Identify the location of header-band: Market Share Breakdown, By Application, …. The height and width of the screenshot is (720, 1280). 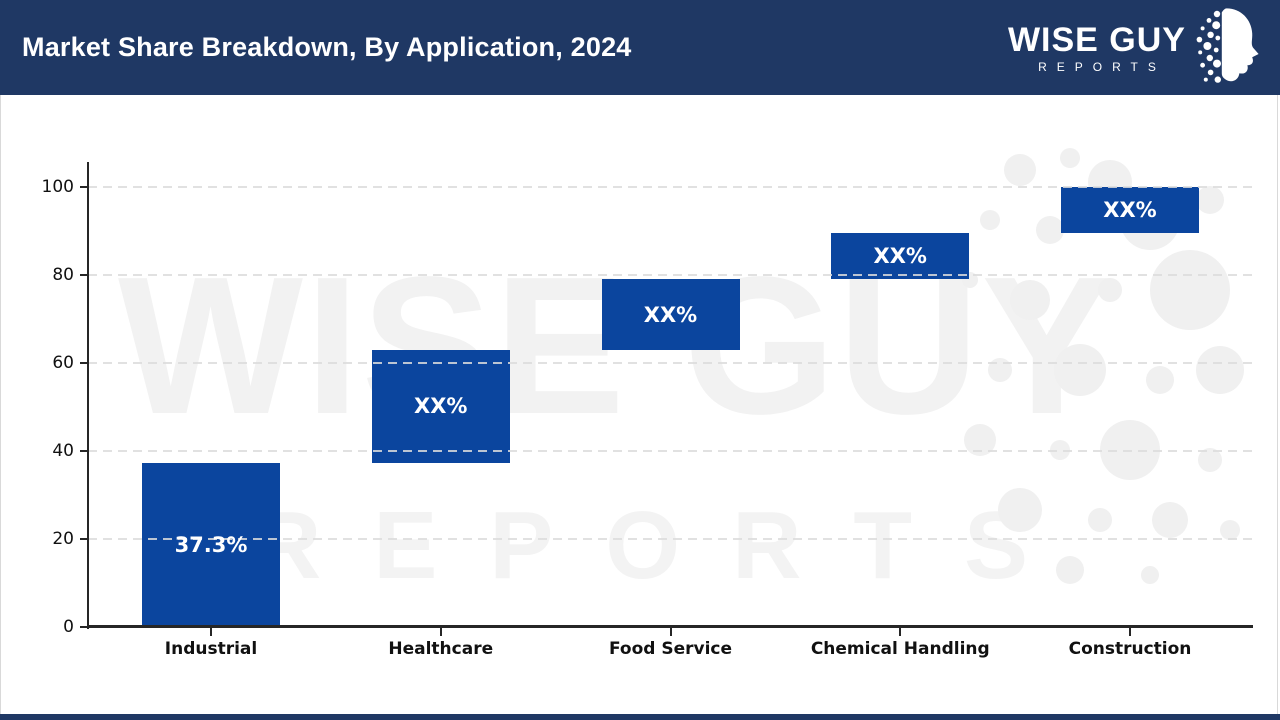
(640, 47).